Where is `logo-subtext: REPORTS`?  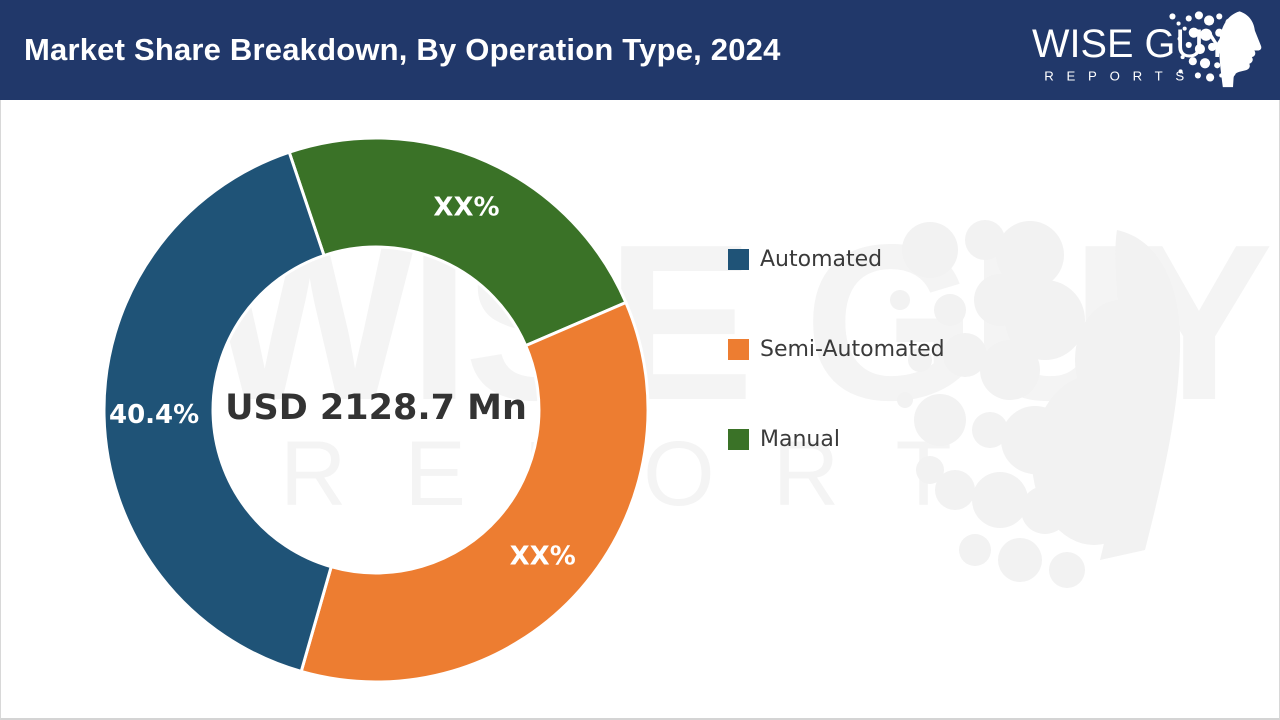 logo-subtext: REPORTS is located at coordinates (1120, 76).